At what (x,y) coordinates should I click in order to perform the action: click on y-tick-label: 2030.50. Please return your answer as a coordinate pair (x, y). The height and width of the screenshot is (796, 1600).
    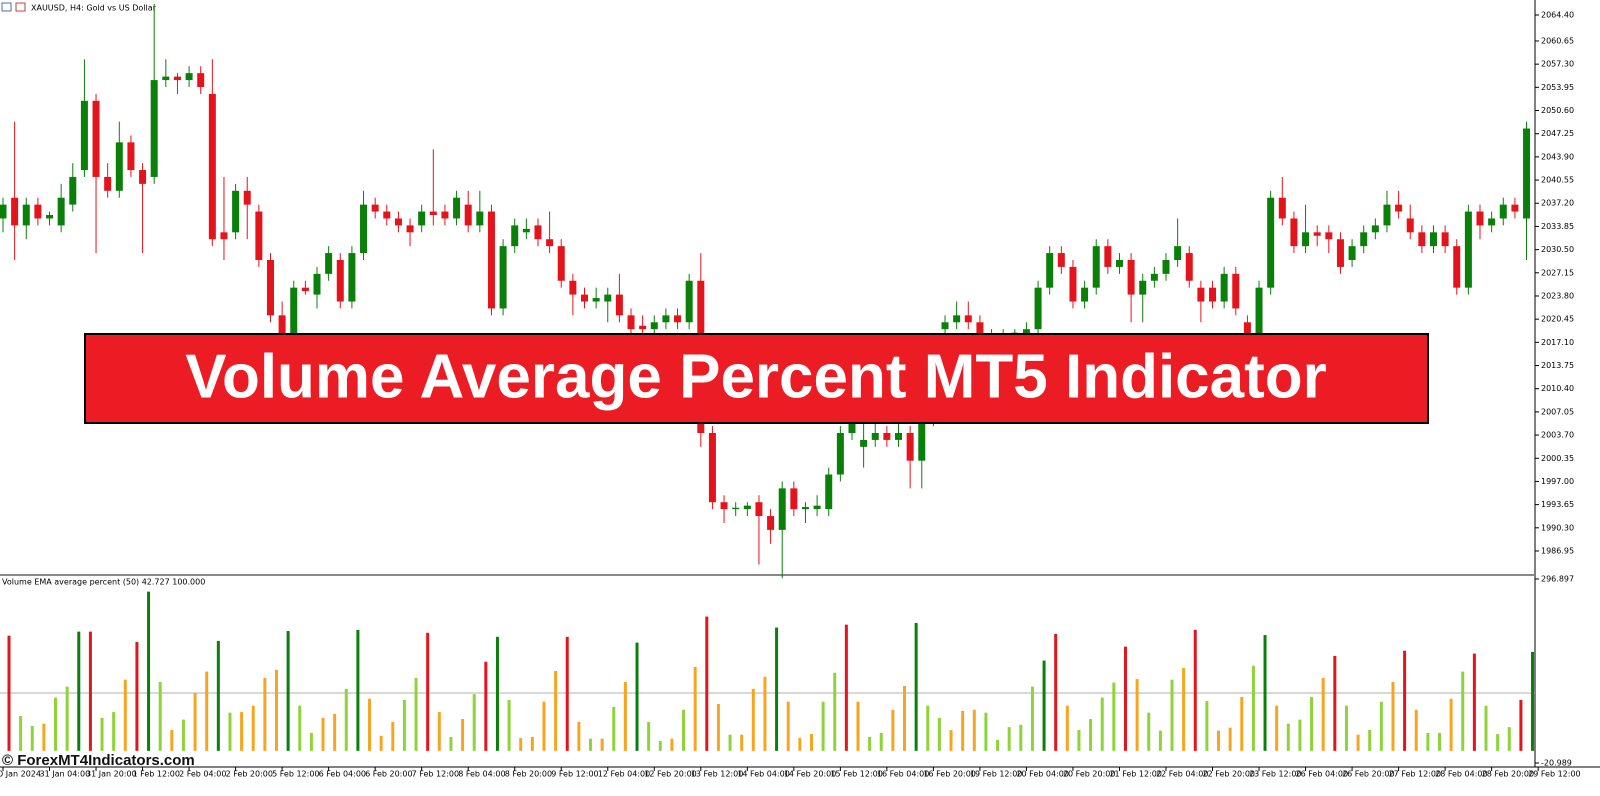
    Looking at the image, I should click on (1557, 249).